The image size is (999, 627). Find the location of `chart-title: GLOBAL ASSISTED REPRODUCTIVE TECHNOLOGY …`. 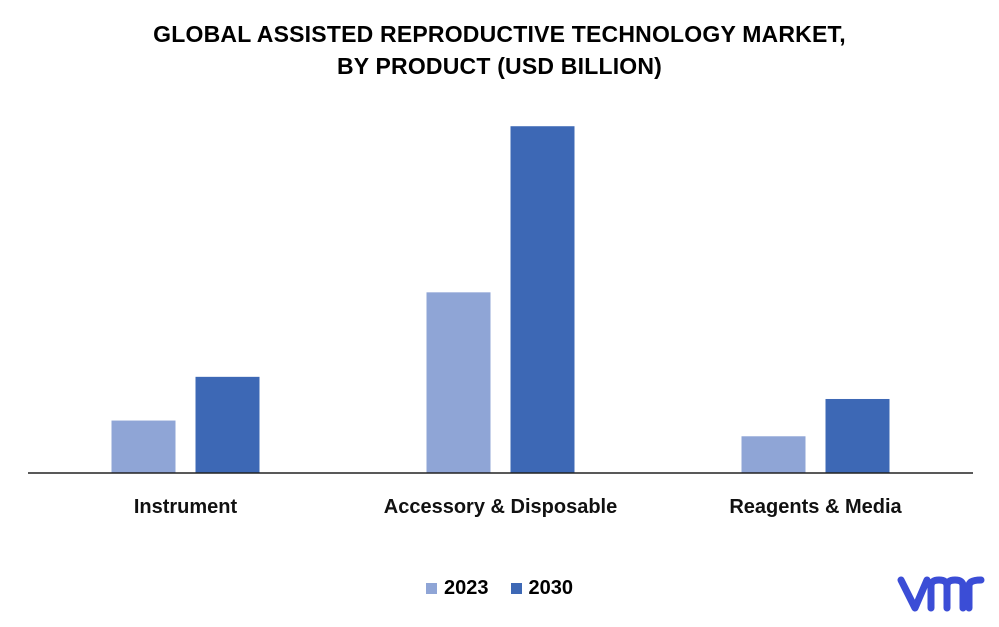

chart-title: GLOBAL ASSISTED REPRODUCTIVE TECHNOLOGY … is located at coordinates (499, 50).